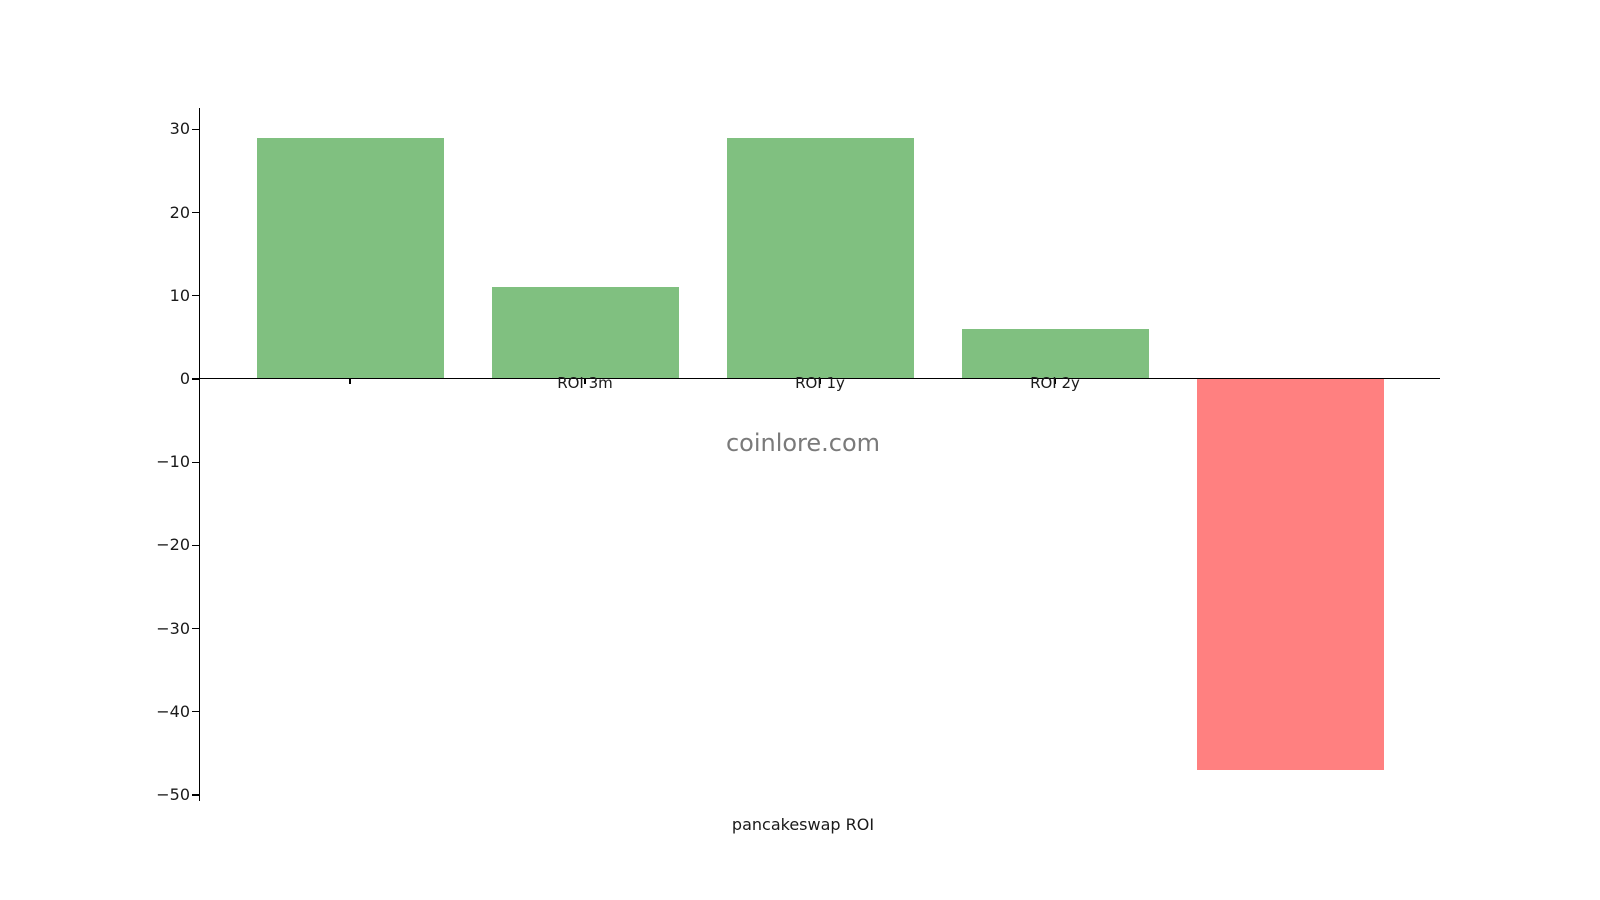 This screenshot has height=900, width=1600. I want to click on x-tick-label: ROI 1y, so click(820, 382).